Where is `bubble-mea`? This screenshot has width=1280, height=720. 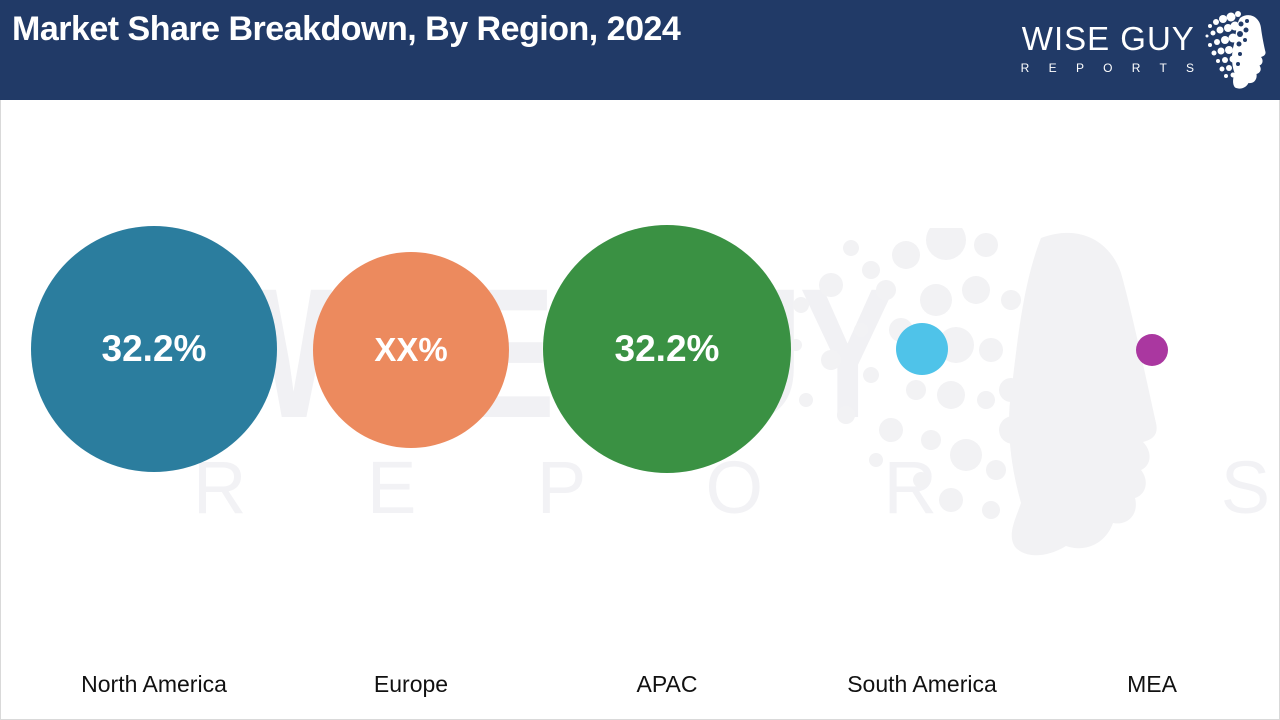
bubble-mea is located at coordinates (1152, 350).